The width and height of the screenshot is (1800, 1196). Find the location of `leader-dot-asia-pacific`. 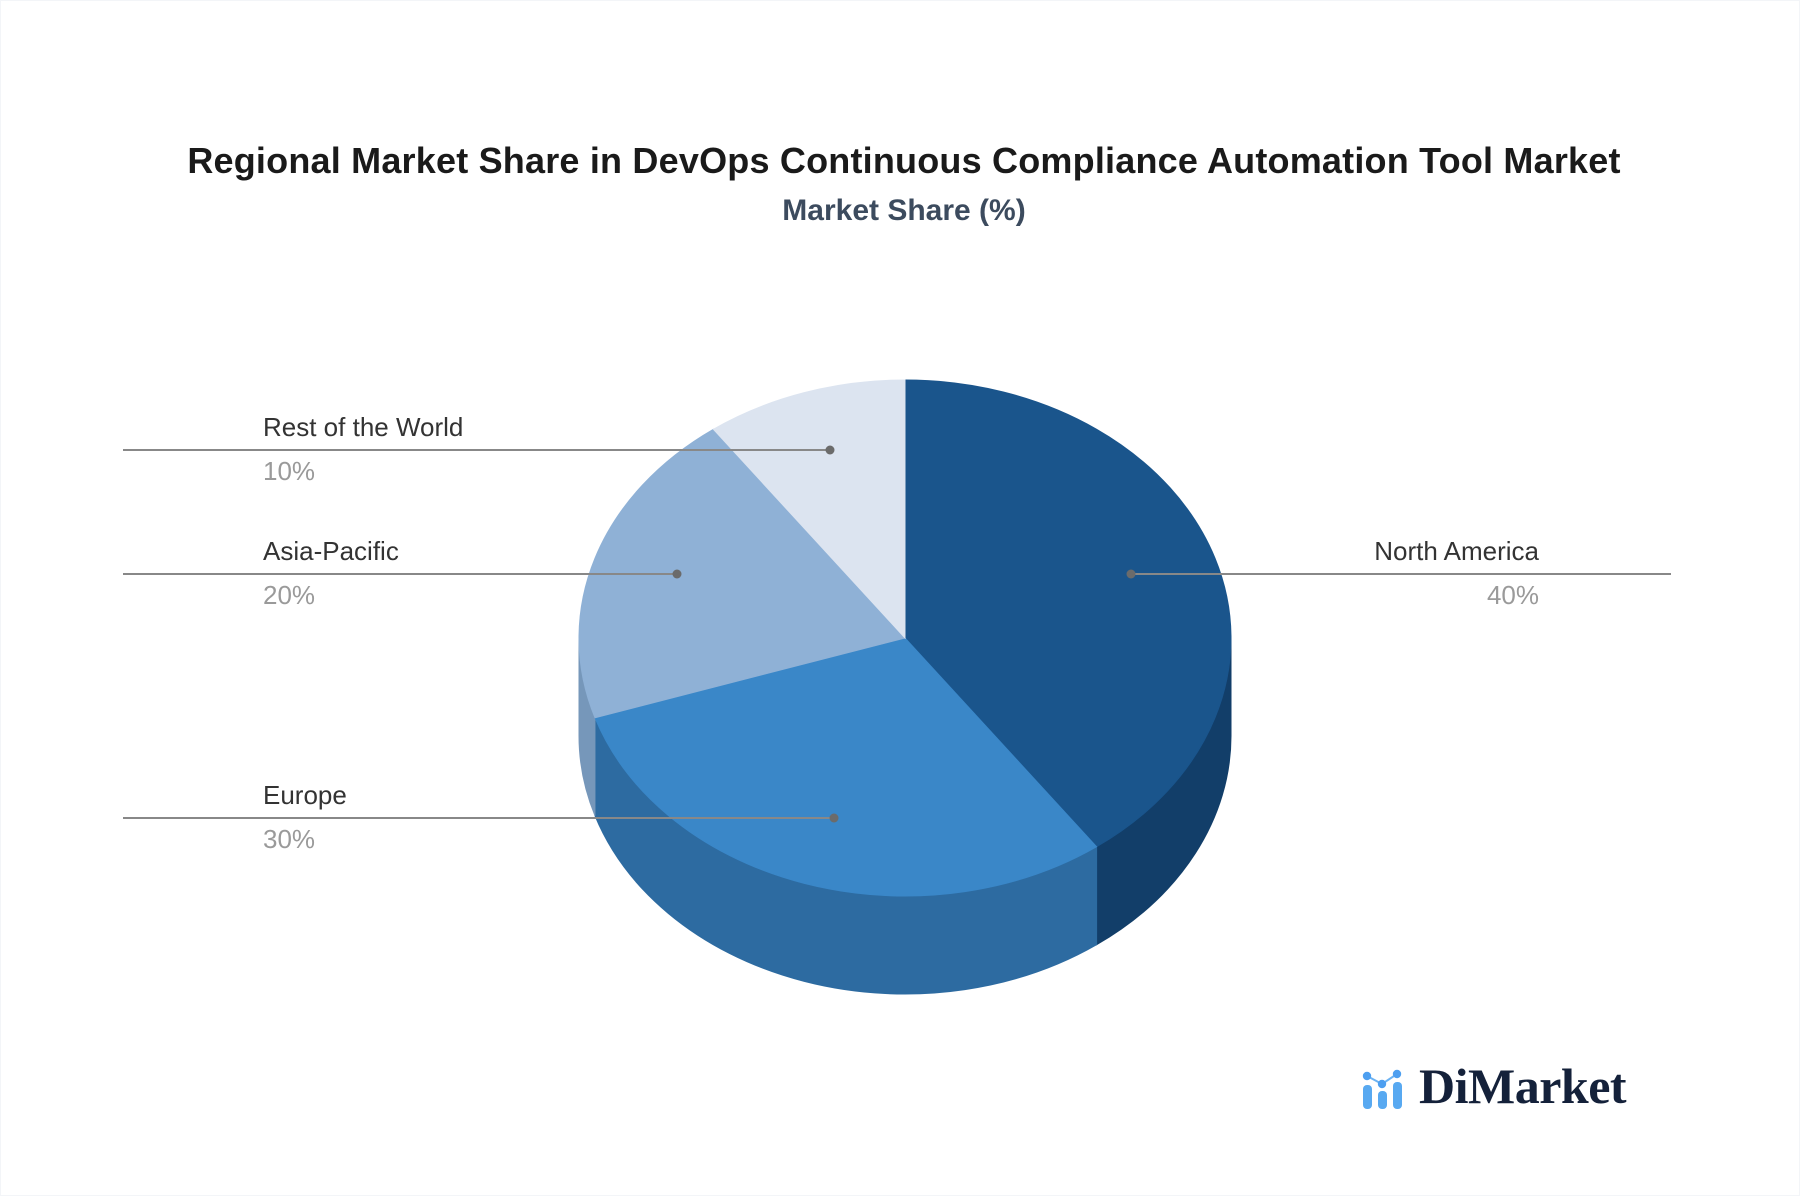

leader-dot-asia-pacific is located at coordinates (677, 574).